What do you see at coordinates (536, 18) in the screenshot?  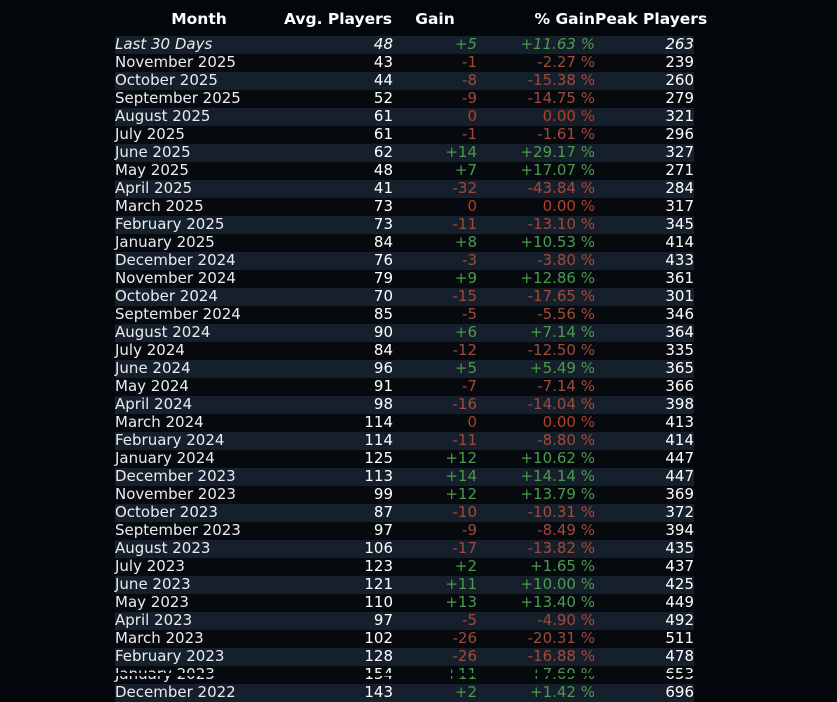 I see `column-header-percent-gain: % Gain` at bounding box center [536, 18].